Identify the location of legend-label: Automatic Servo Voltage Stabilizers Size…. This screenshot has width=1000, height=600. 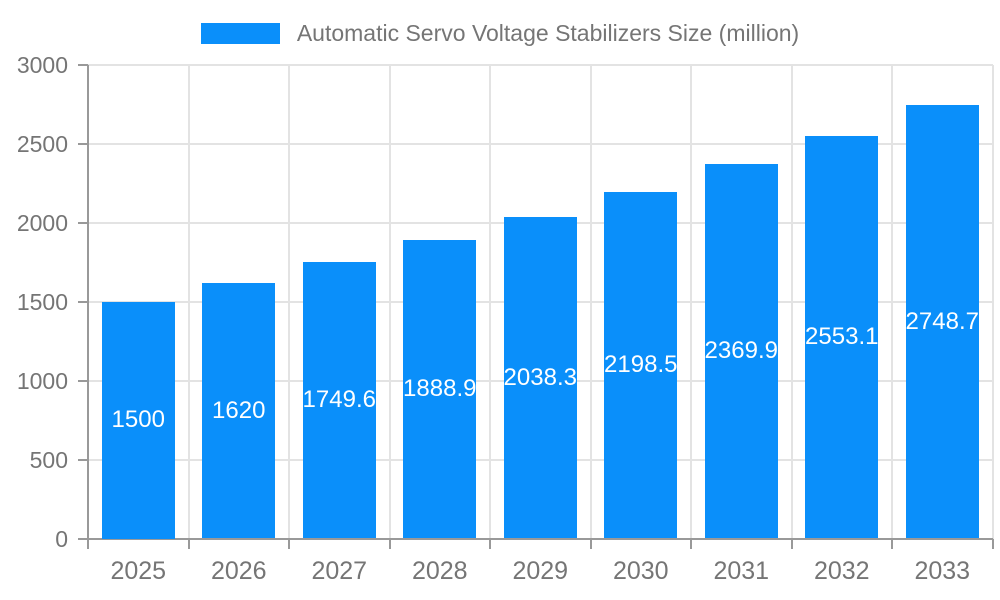
(548, 32).